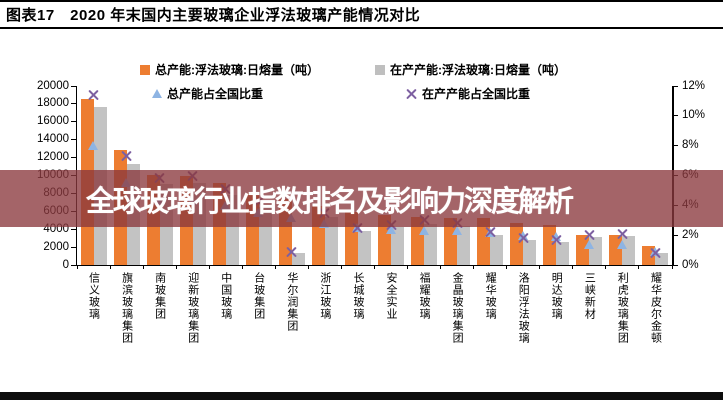 The height and width of the screenshot is (400, 723). What do you see at coordinates (330, 201) in the screenshot?
I see `overlay-banner-text: 全球玻璃行业指数排名及影响力深度解析` at bounding box center [330, 201].